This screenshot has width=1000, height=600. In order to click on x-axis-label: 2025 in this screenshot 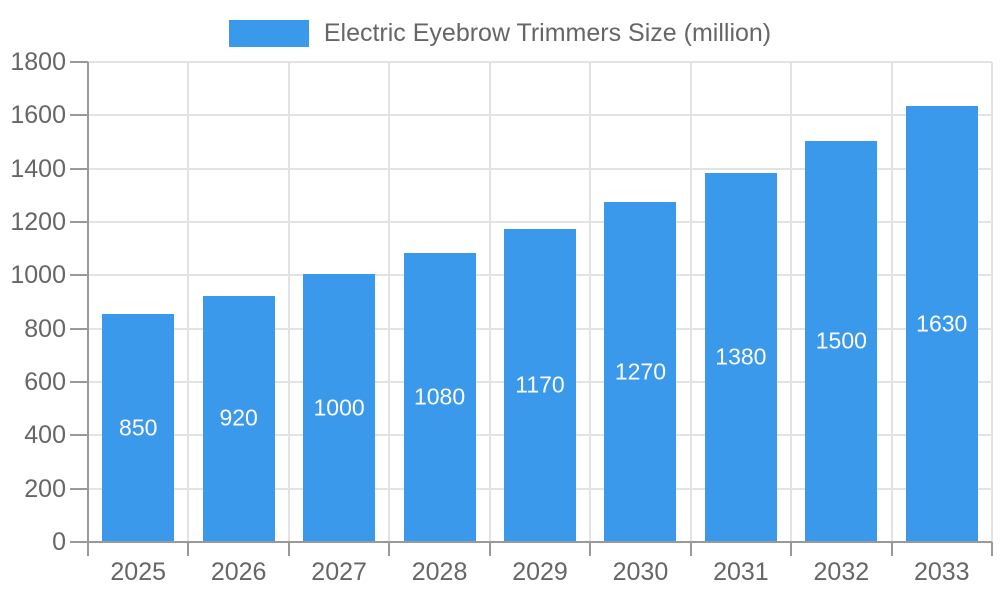, I will do `click(138, 572)`.